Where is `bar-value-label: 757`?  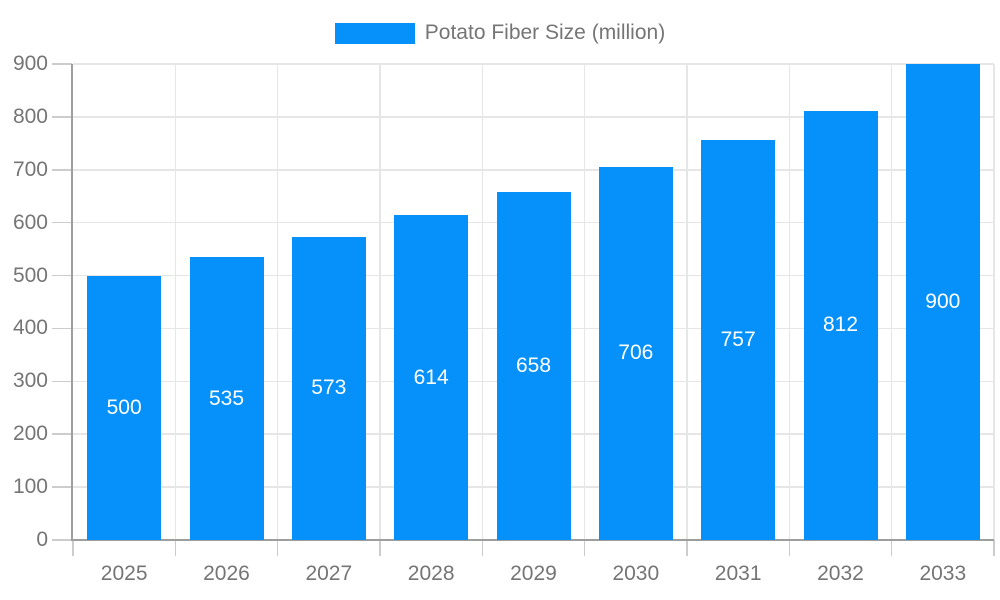 bar-value-label: 757 is located at coordinates (738, 339).